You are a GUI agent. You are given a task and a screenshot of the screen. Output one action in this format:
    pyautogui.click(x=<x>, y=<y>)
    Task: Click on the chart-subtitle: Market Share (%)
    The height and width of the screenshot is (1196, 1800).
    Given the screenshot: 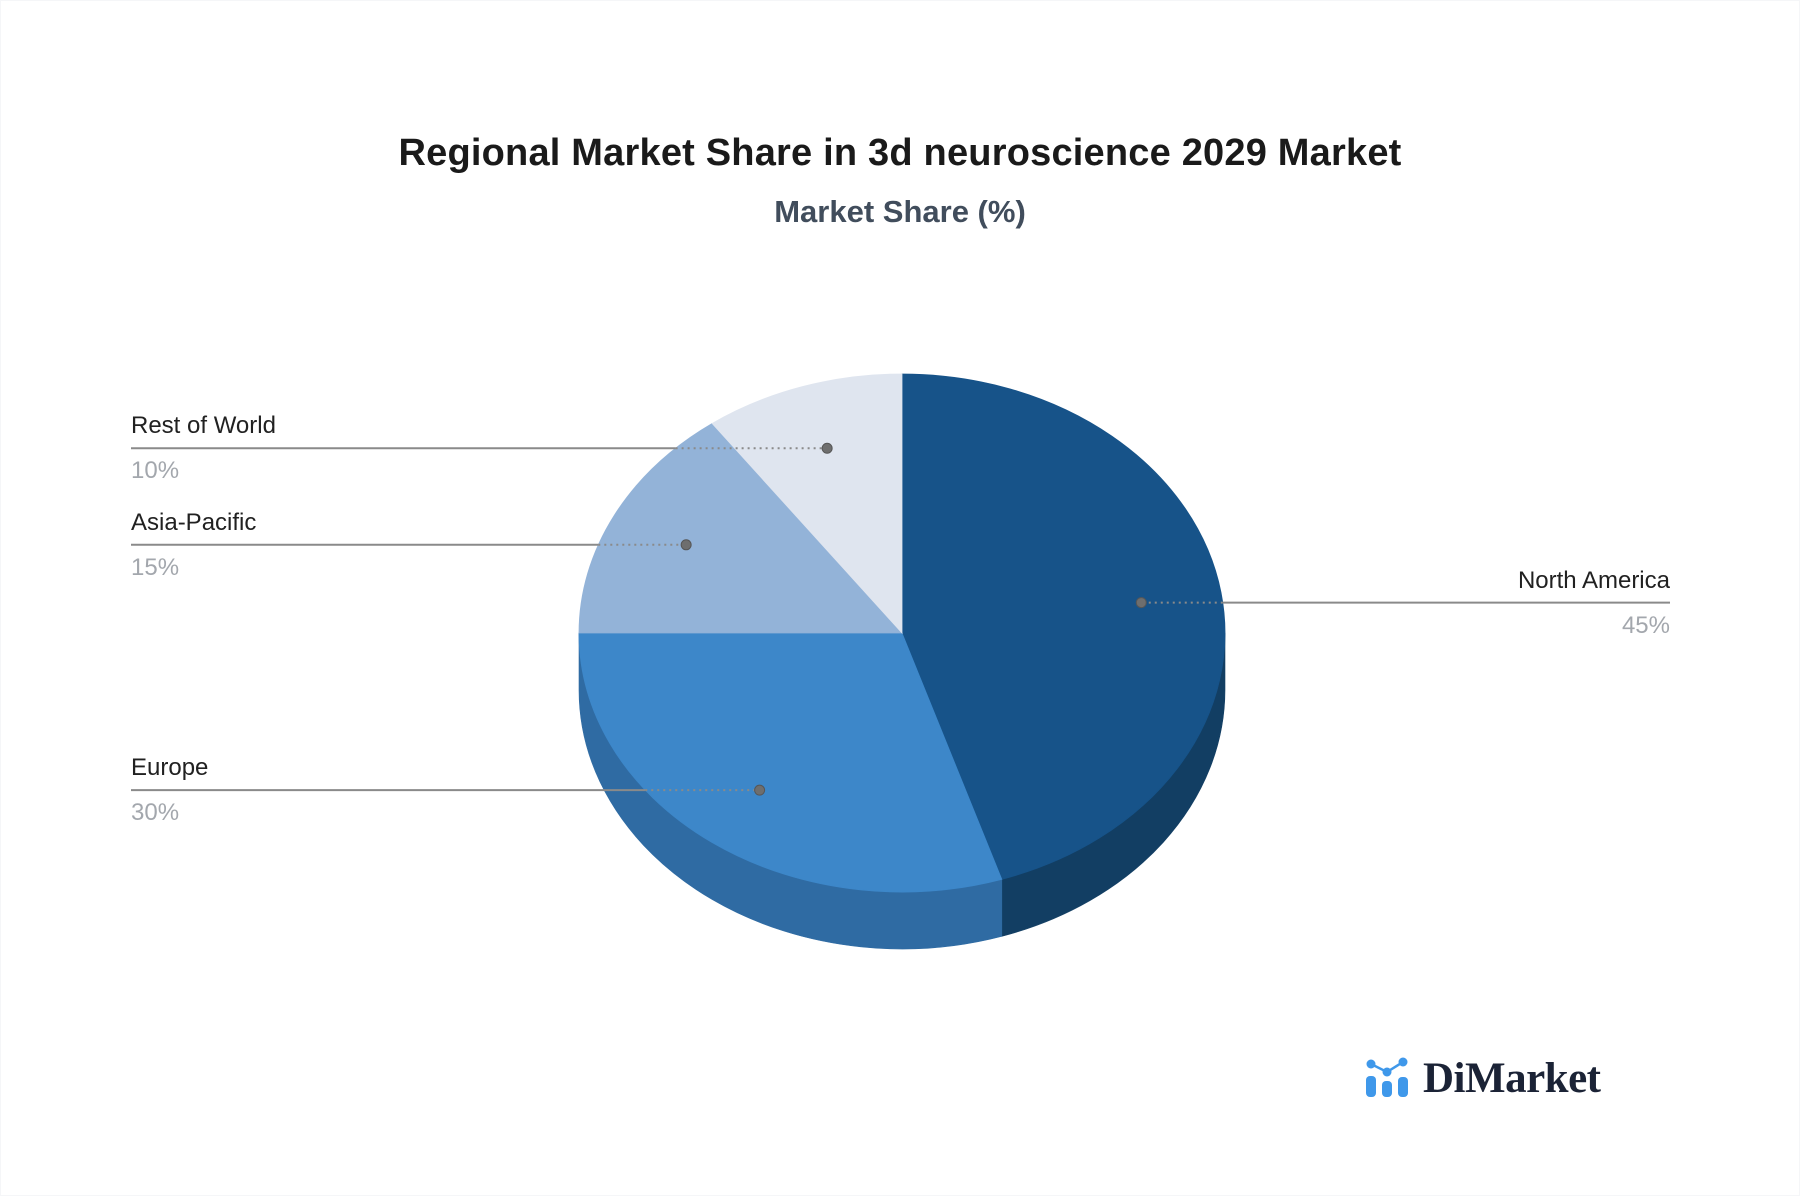 What is the action you would take?
    pyautogui.click(x=900, y=211)
    